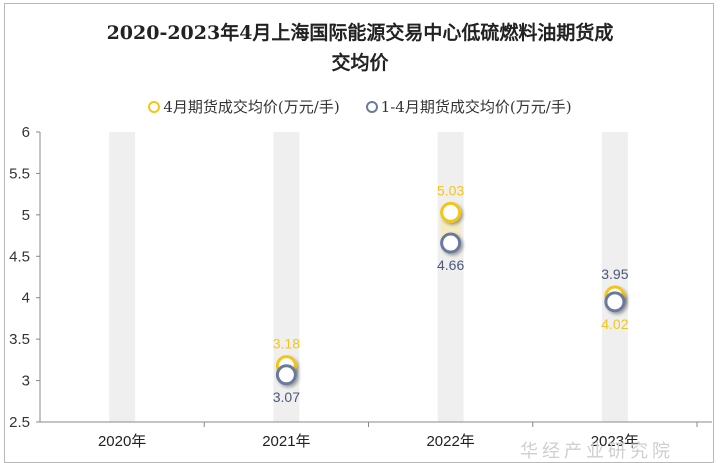 The image size is (720, 463). What do you see at coordinates (122, 441) in the screenshot?
I see `x-tick-label: 2020年` at bounding box center [122, 441].